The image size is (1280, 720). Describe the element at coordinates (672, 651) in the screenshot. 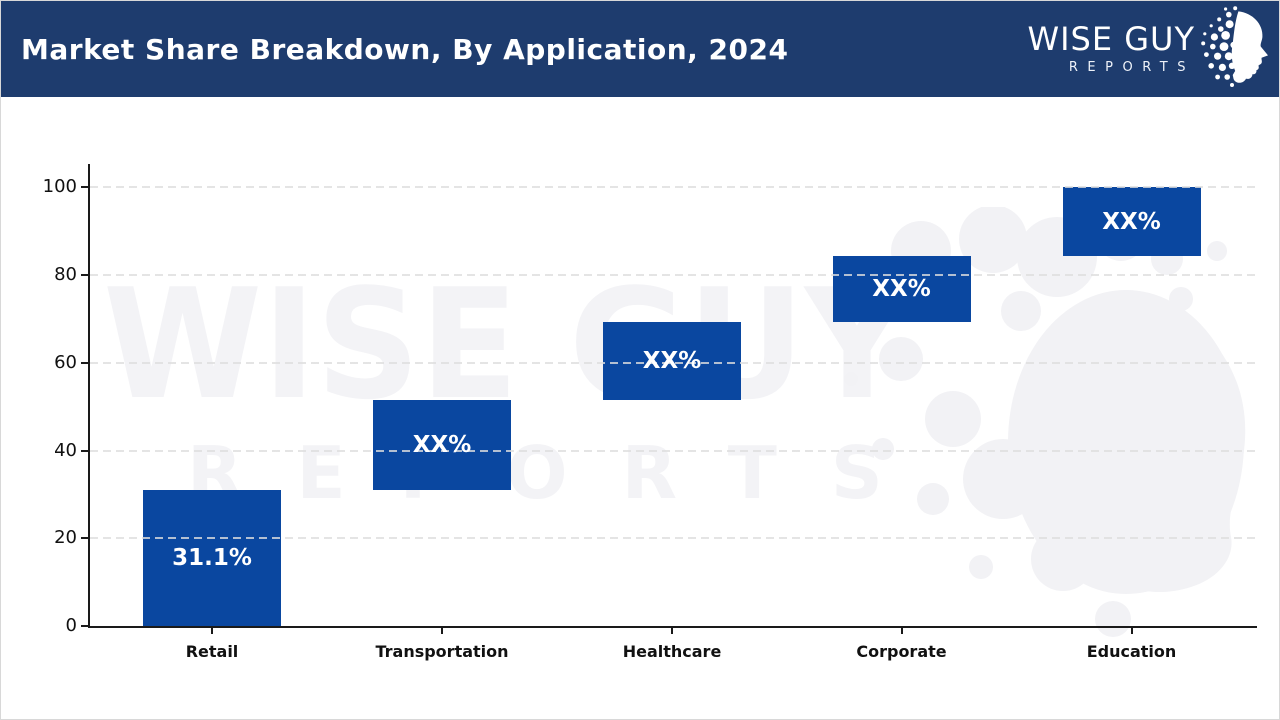

I see `category-label-healthcare: Healthcare` at that location.